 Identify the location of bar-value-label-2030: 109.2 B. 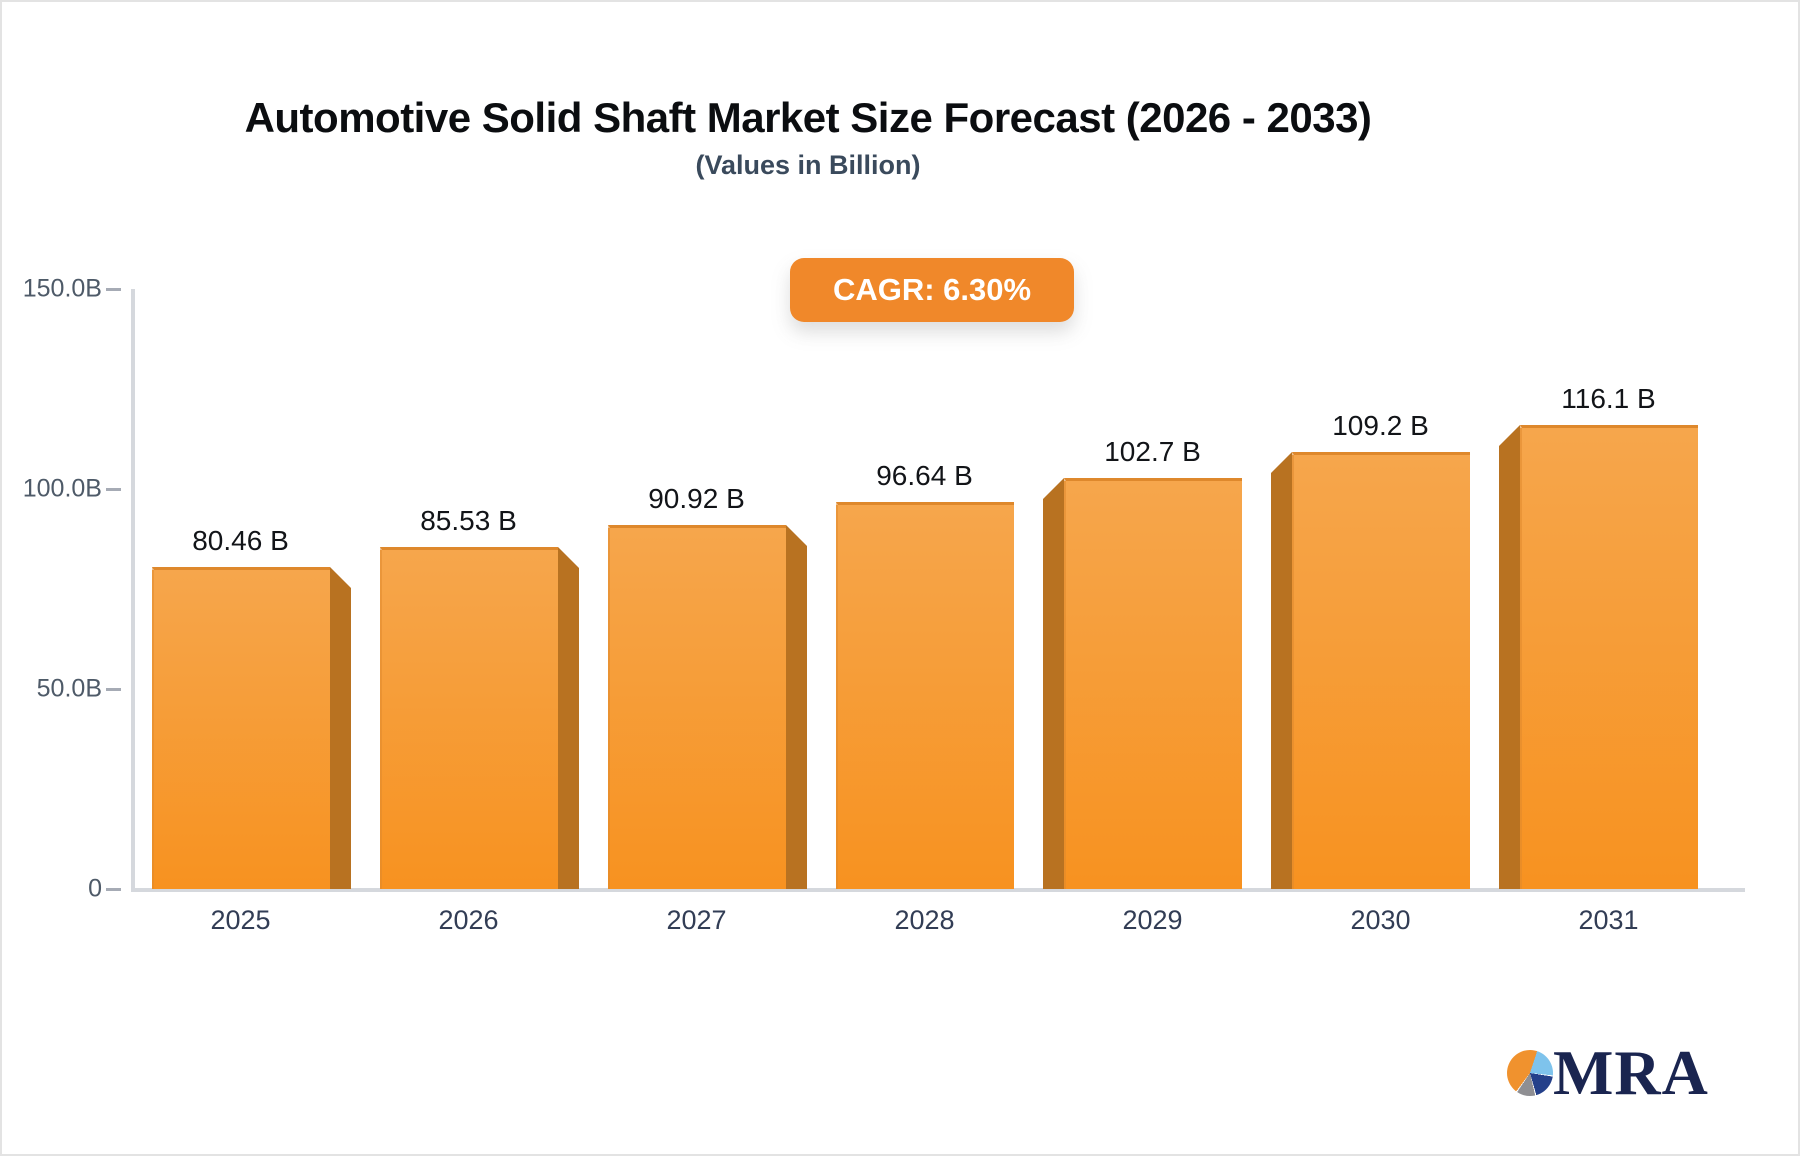
(1380, 425).